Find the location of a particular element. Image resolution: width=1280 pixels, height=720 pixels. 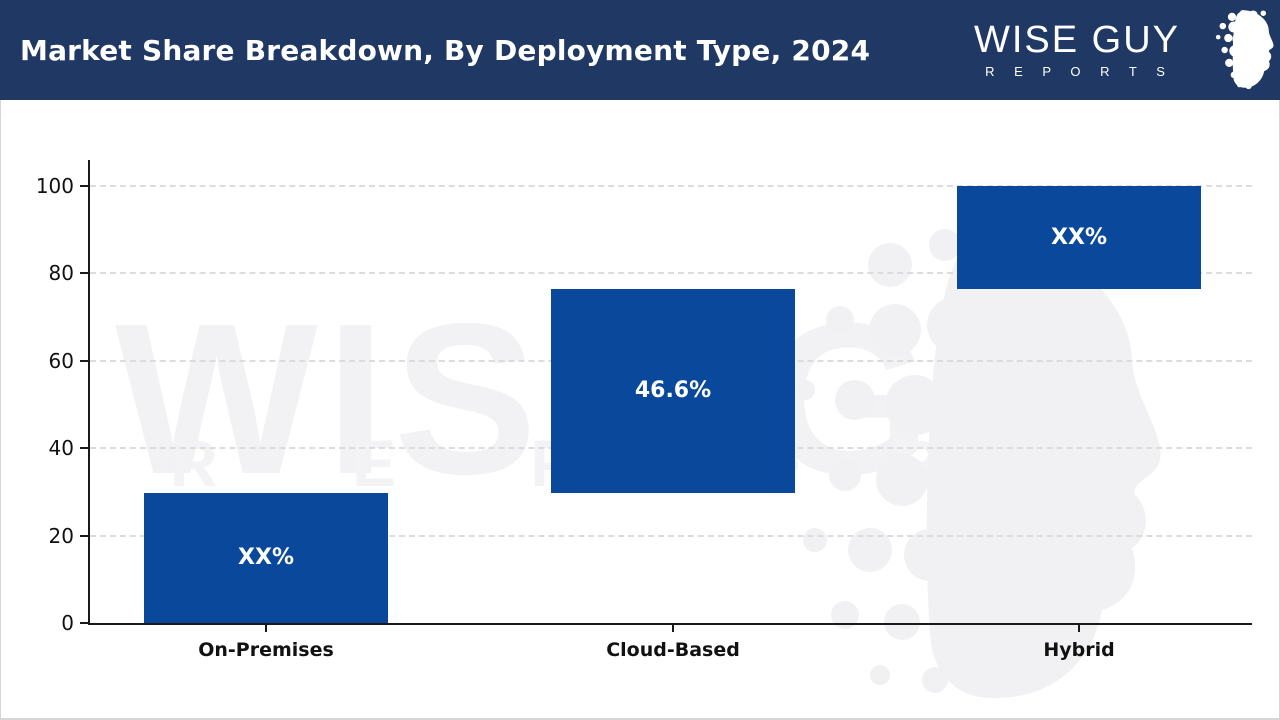

y-tick-label-0: 0 is located at coordinates (67, 623).